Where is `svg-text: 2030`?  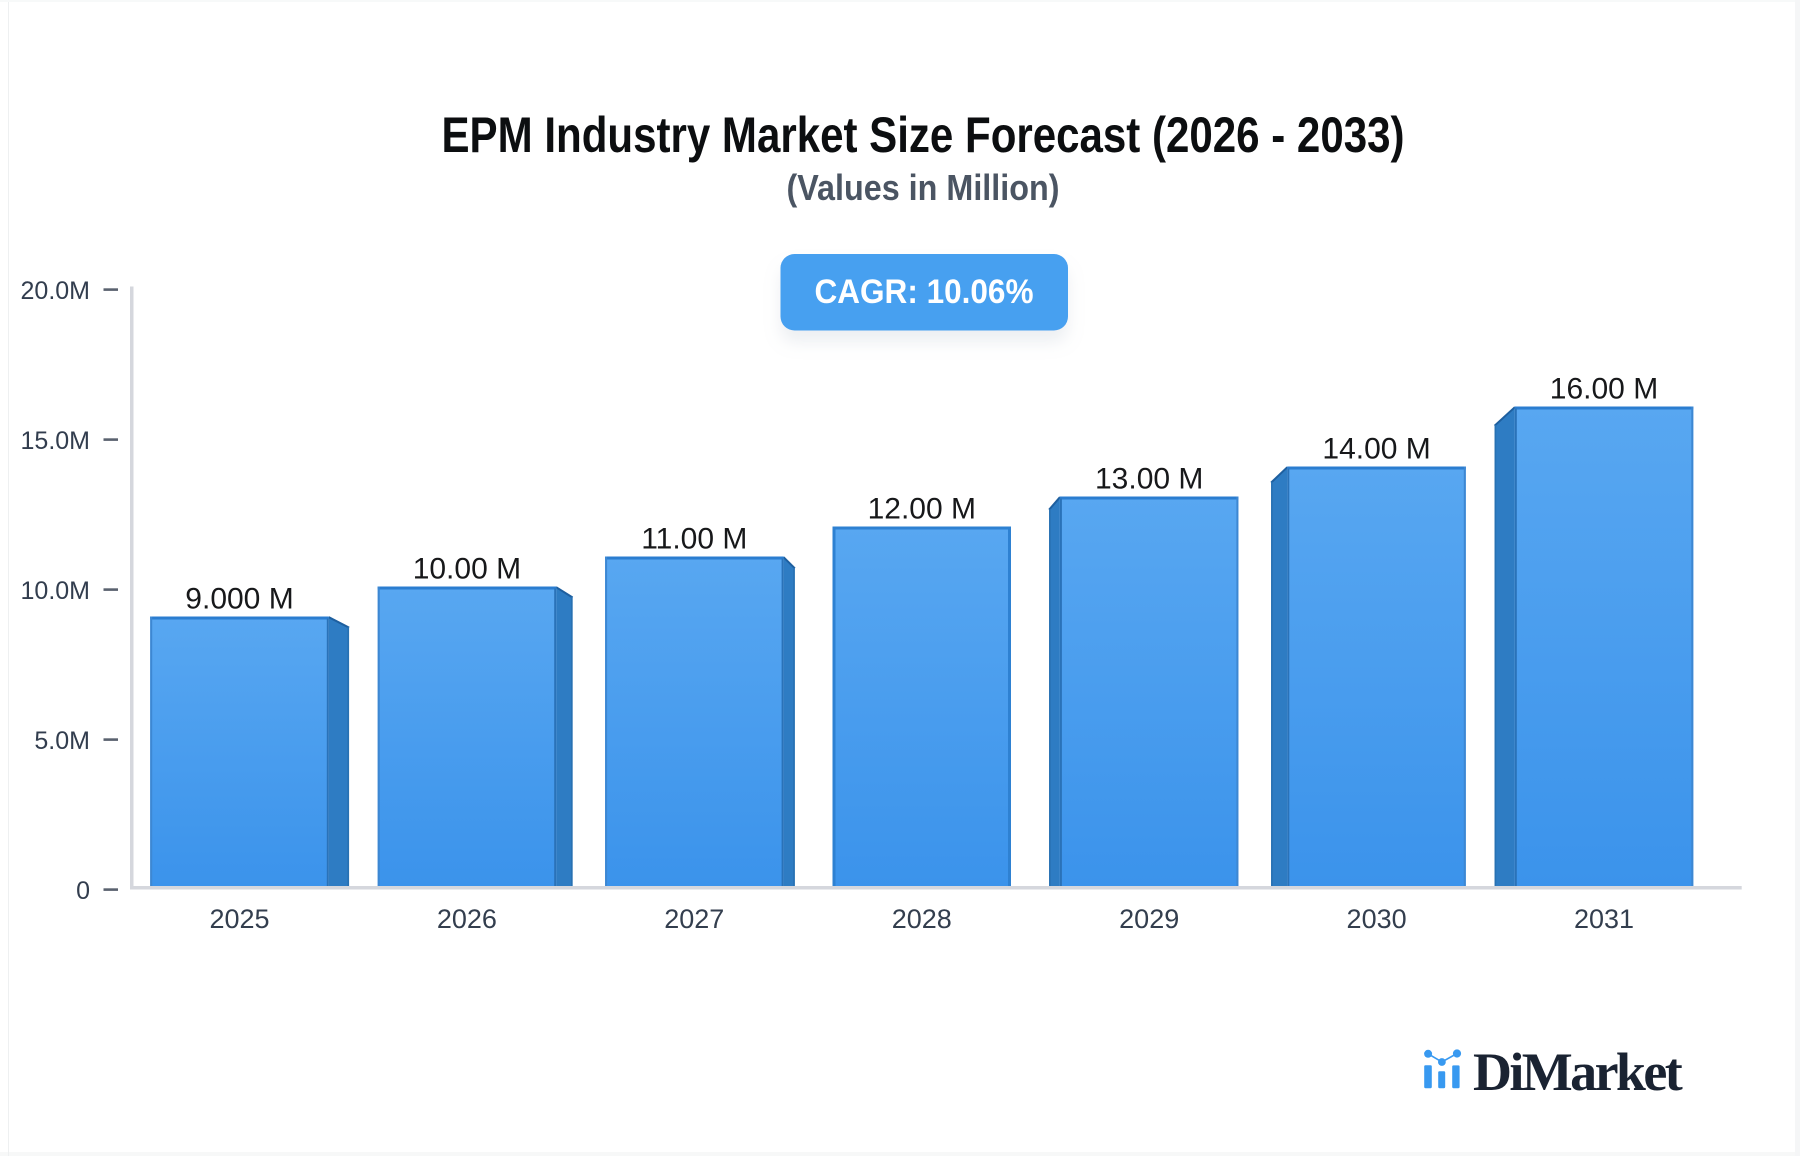 svg-text: 2030 is located at coordinates (1377, 919).